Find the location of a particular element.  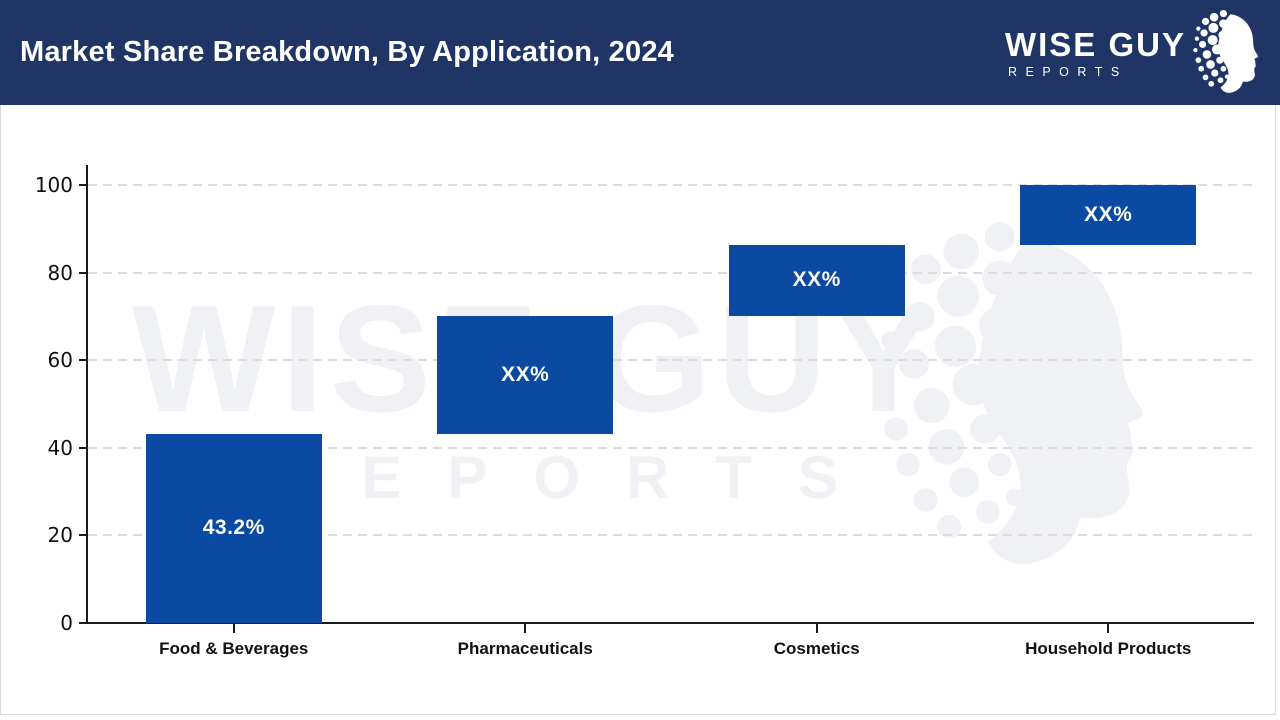

x-tick-cosmetics is located at coordinates (816, 628).